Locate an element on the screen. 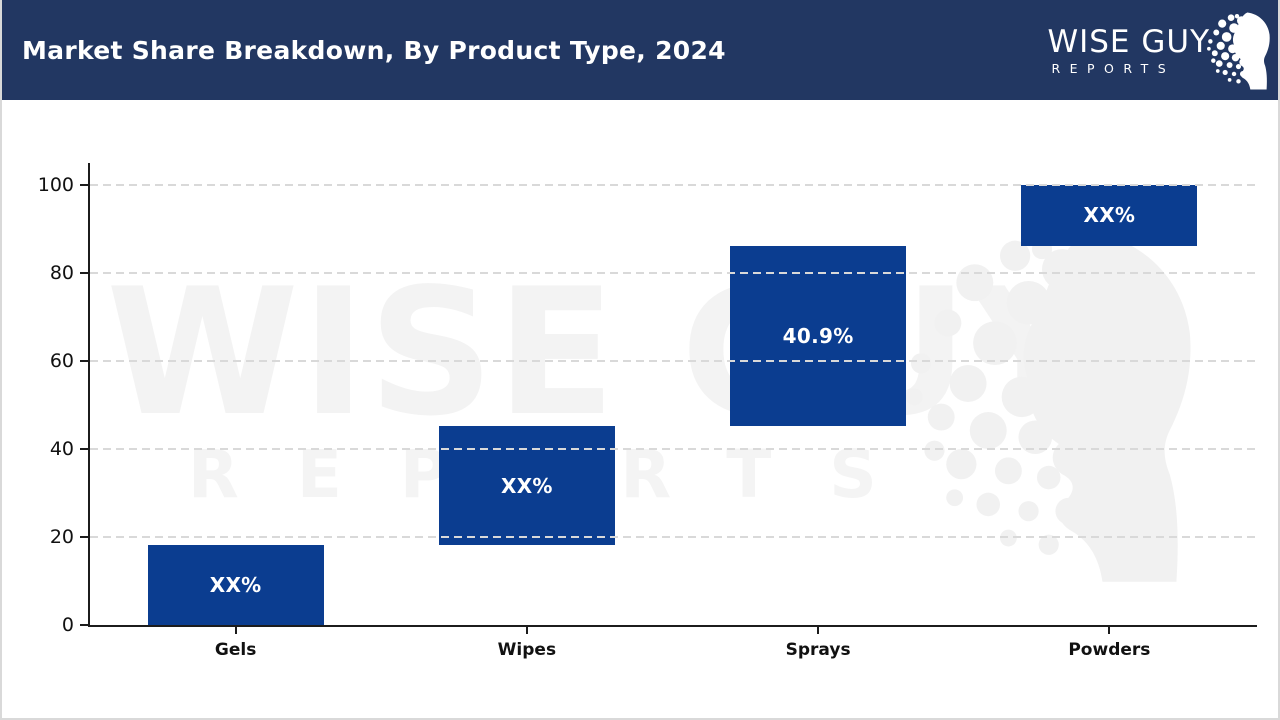 This screenshot has height=720, width=1280. x-axis-category-label: Sprays is located at coordinates (818, 650).